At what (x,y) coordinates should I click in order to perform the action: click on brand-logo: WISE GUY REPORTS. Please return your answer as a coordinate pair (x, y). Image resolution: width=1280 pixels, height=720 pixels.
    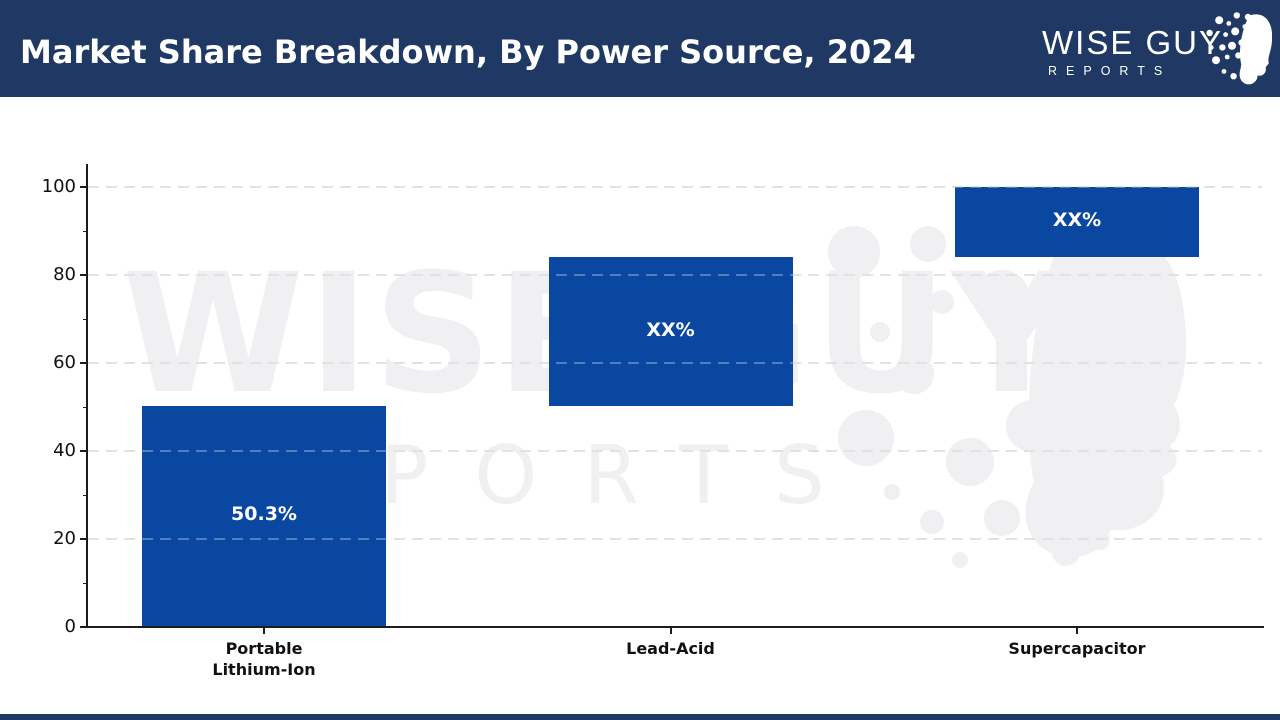
    Looking at the image, I should click on (1142, 50).